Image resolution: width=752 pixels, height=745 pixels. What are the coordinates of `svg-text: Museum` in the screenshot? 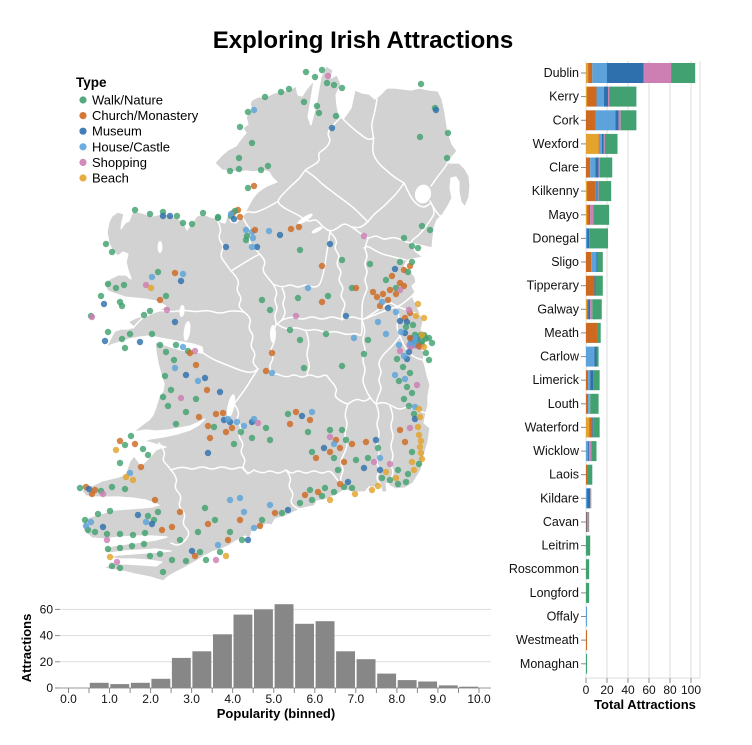 It's located at (117, 131).